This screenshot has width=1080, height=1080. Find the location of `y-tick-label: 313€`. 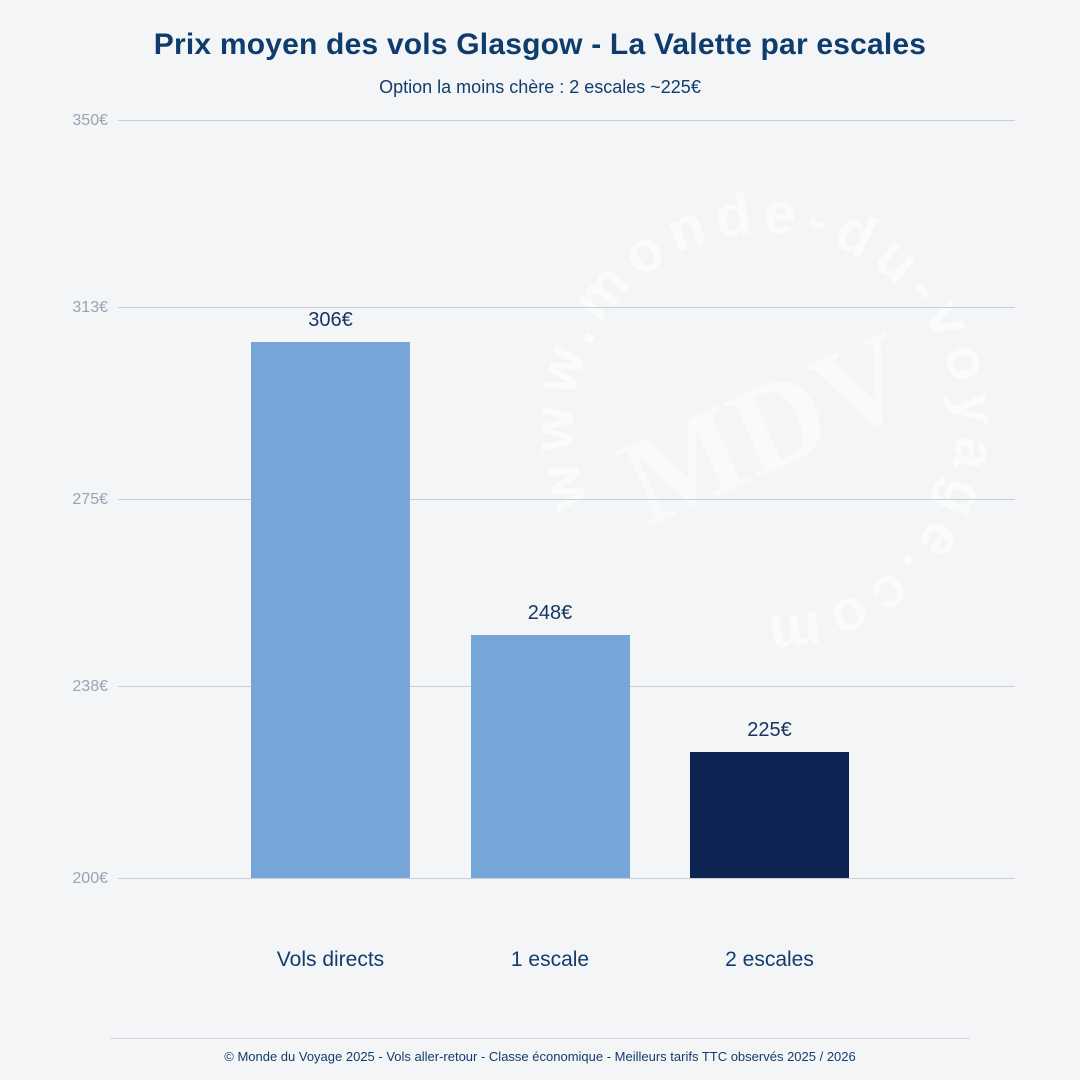

y-tick-label: 313€ is located at coordinates (90, 307).